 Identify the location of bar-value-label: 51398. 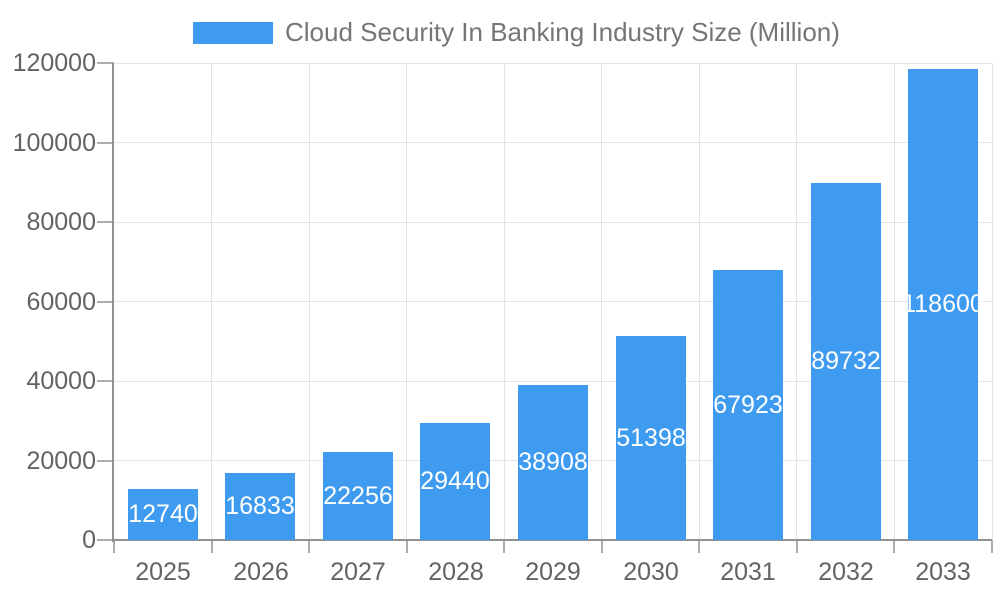
(651, 437).